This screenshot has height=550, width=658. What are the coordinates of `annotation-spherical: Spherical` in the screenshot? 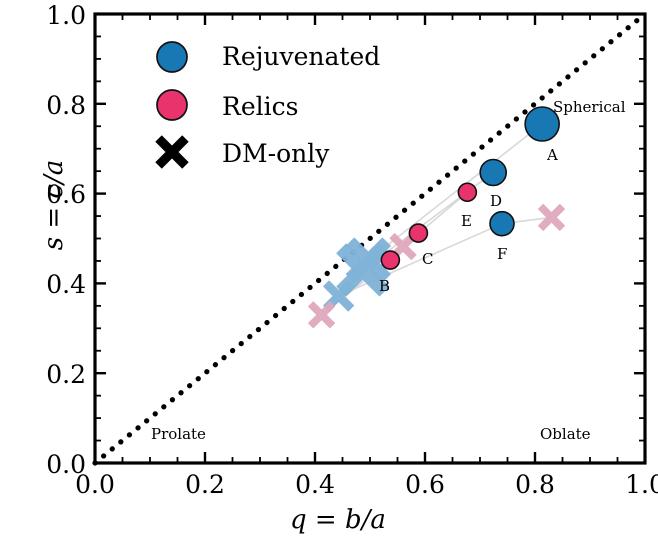 It's located at (589, 107).